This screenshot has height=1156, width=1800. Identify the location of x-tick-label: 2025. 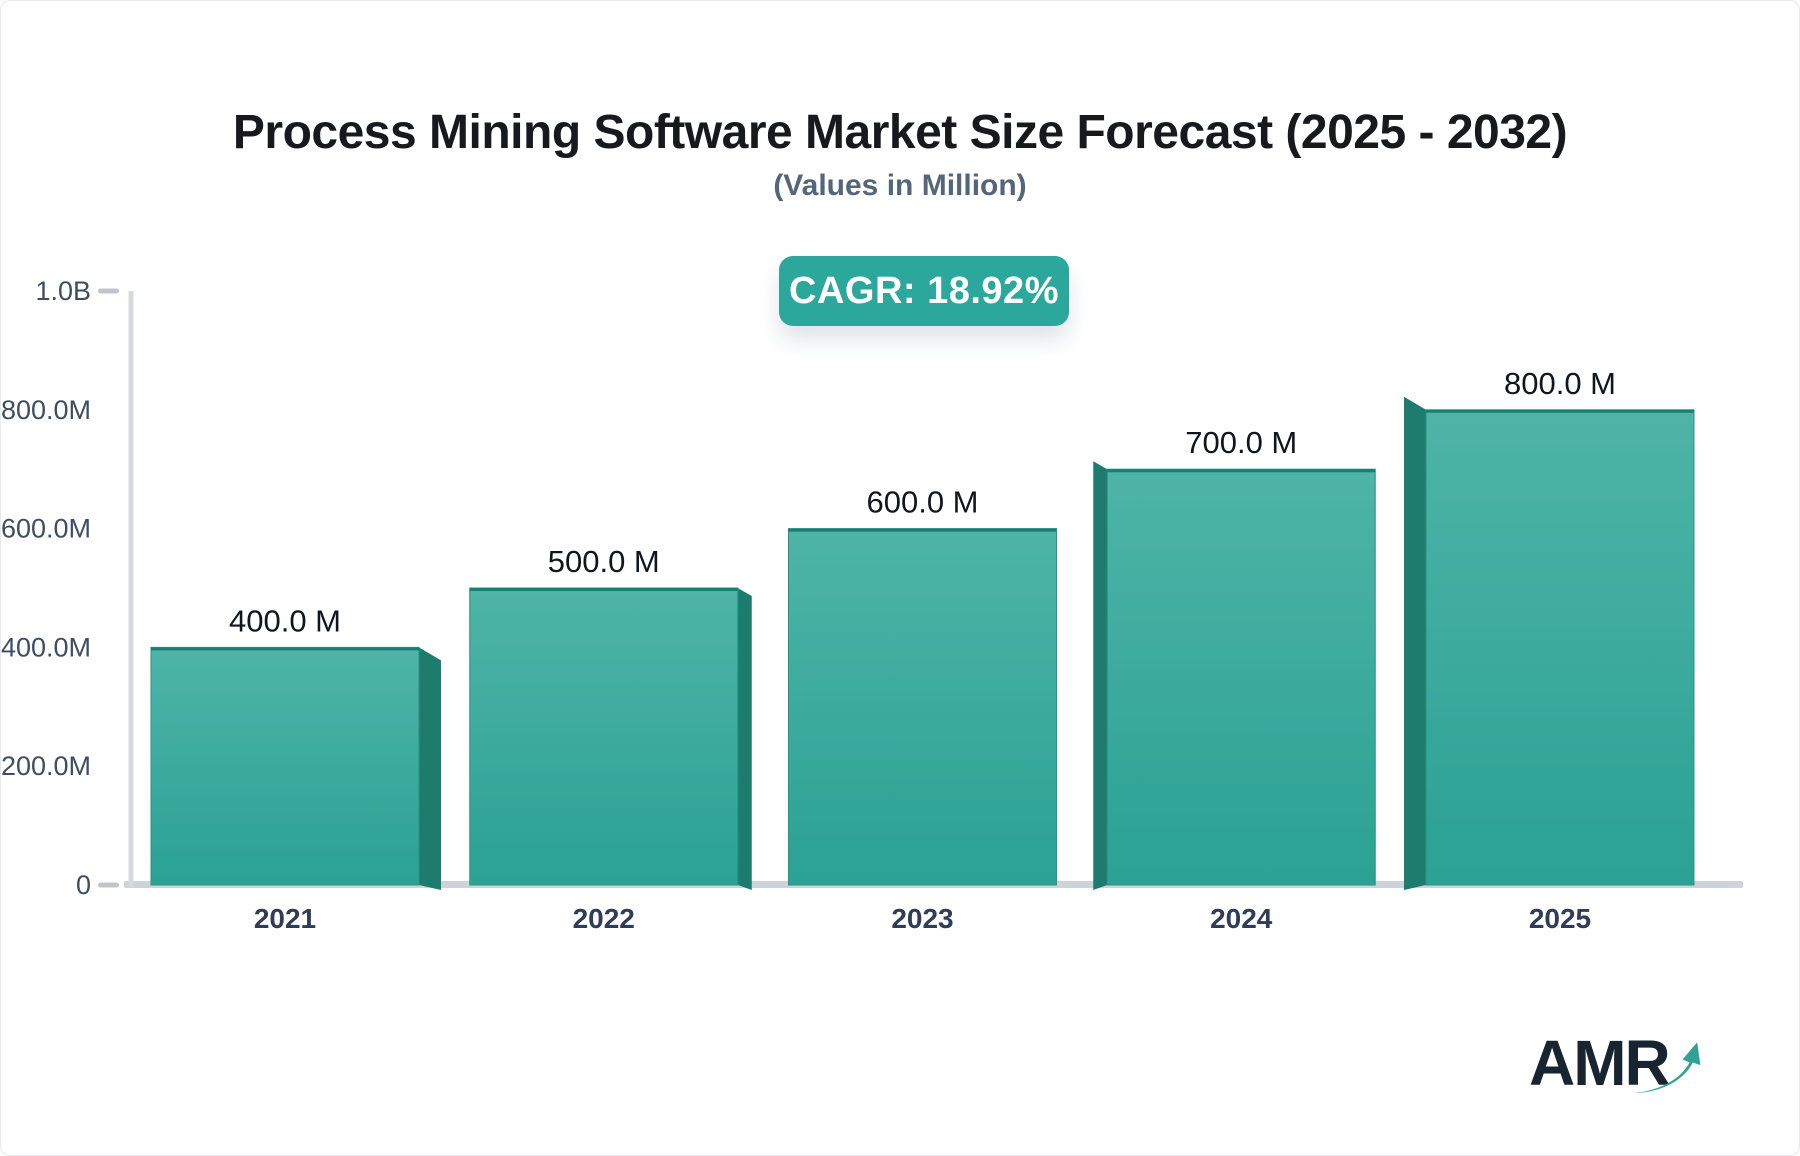
(1560, 918).